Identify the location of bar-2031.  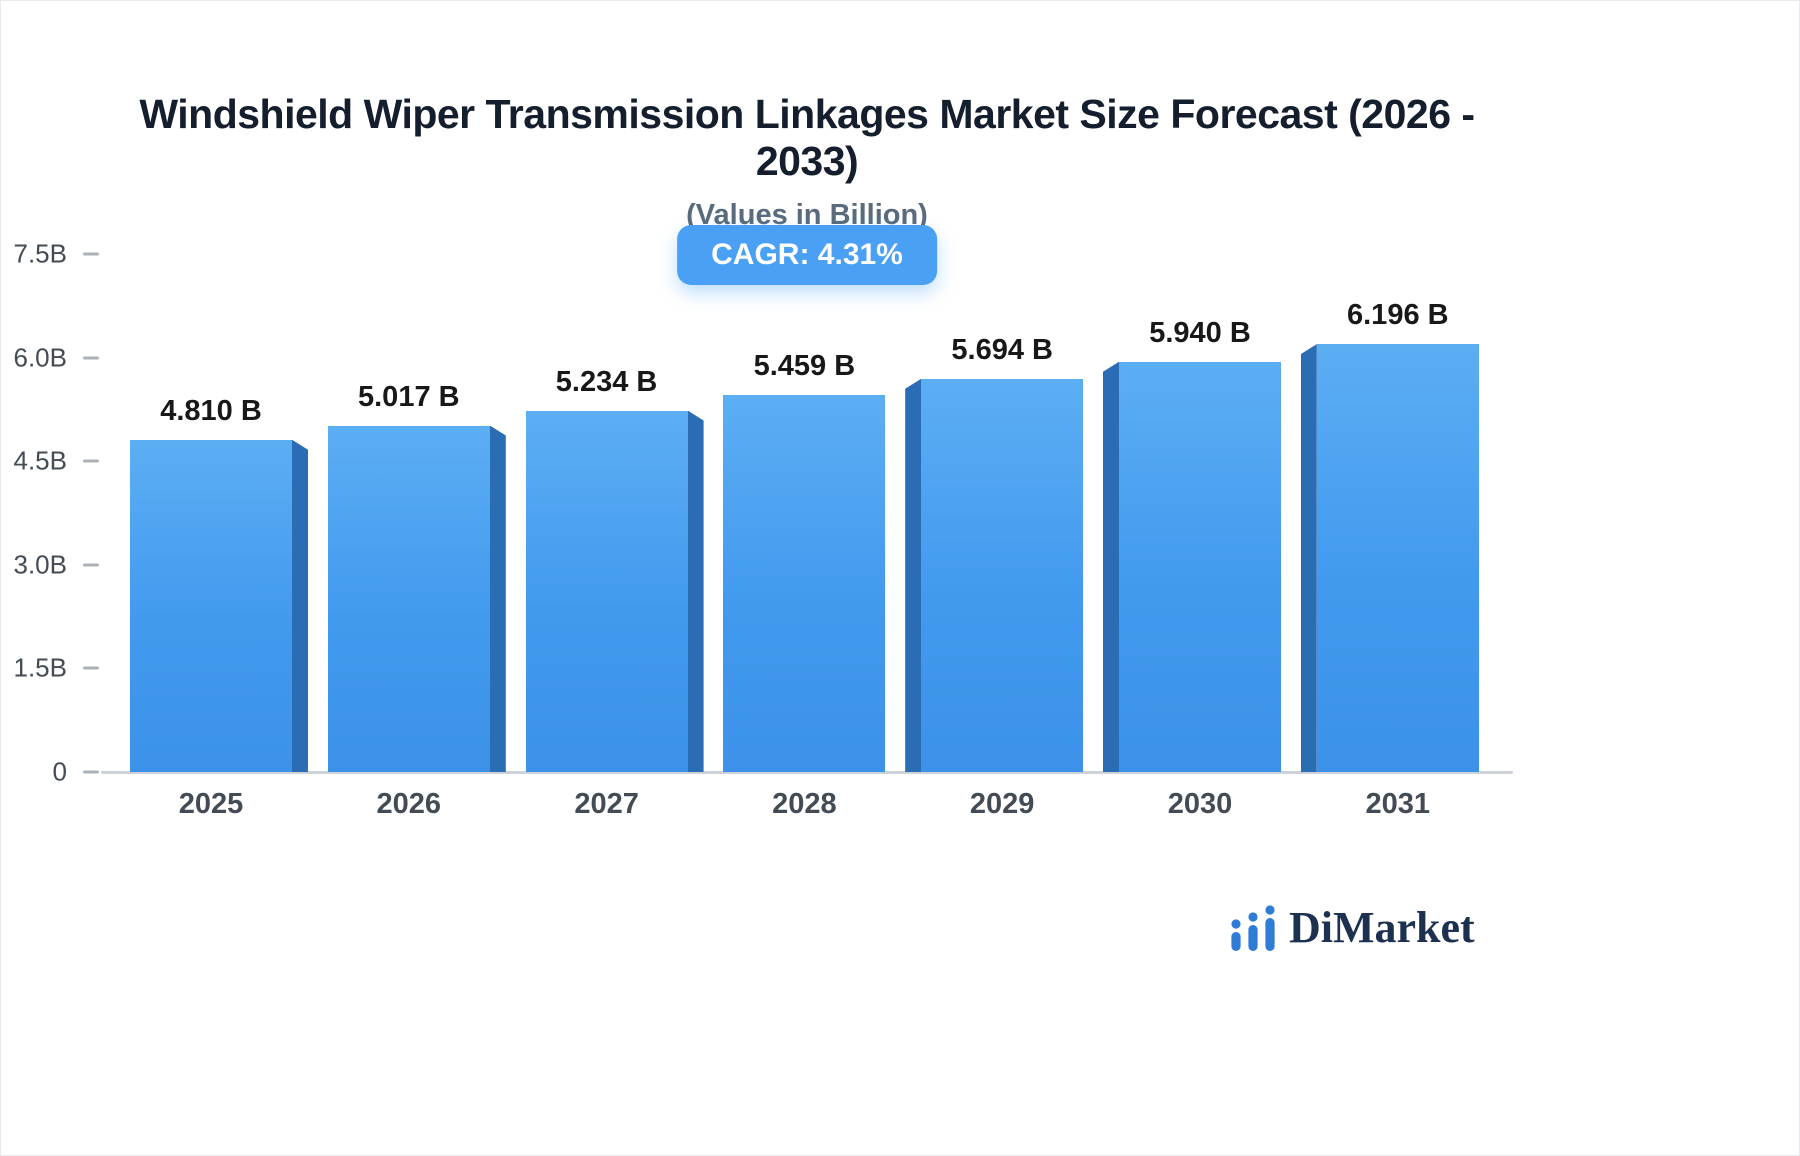
(1397, 558).